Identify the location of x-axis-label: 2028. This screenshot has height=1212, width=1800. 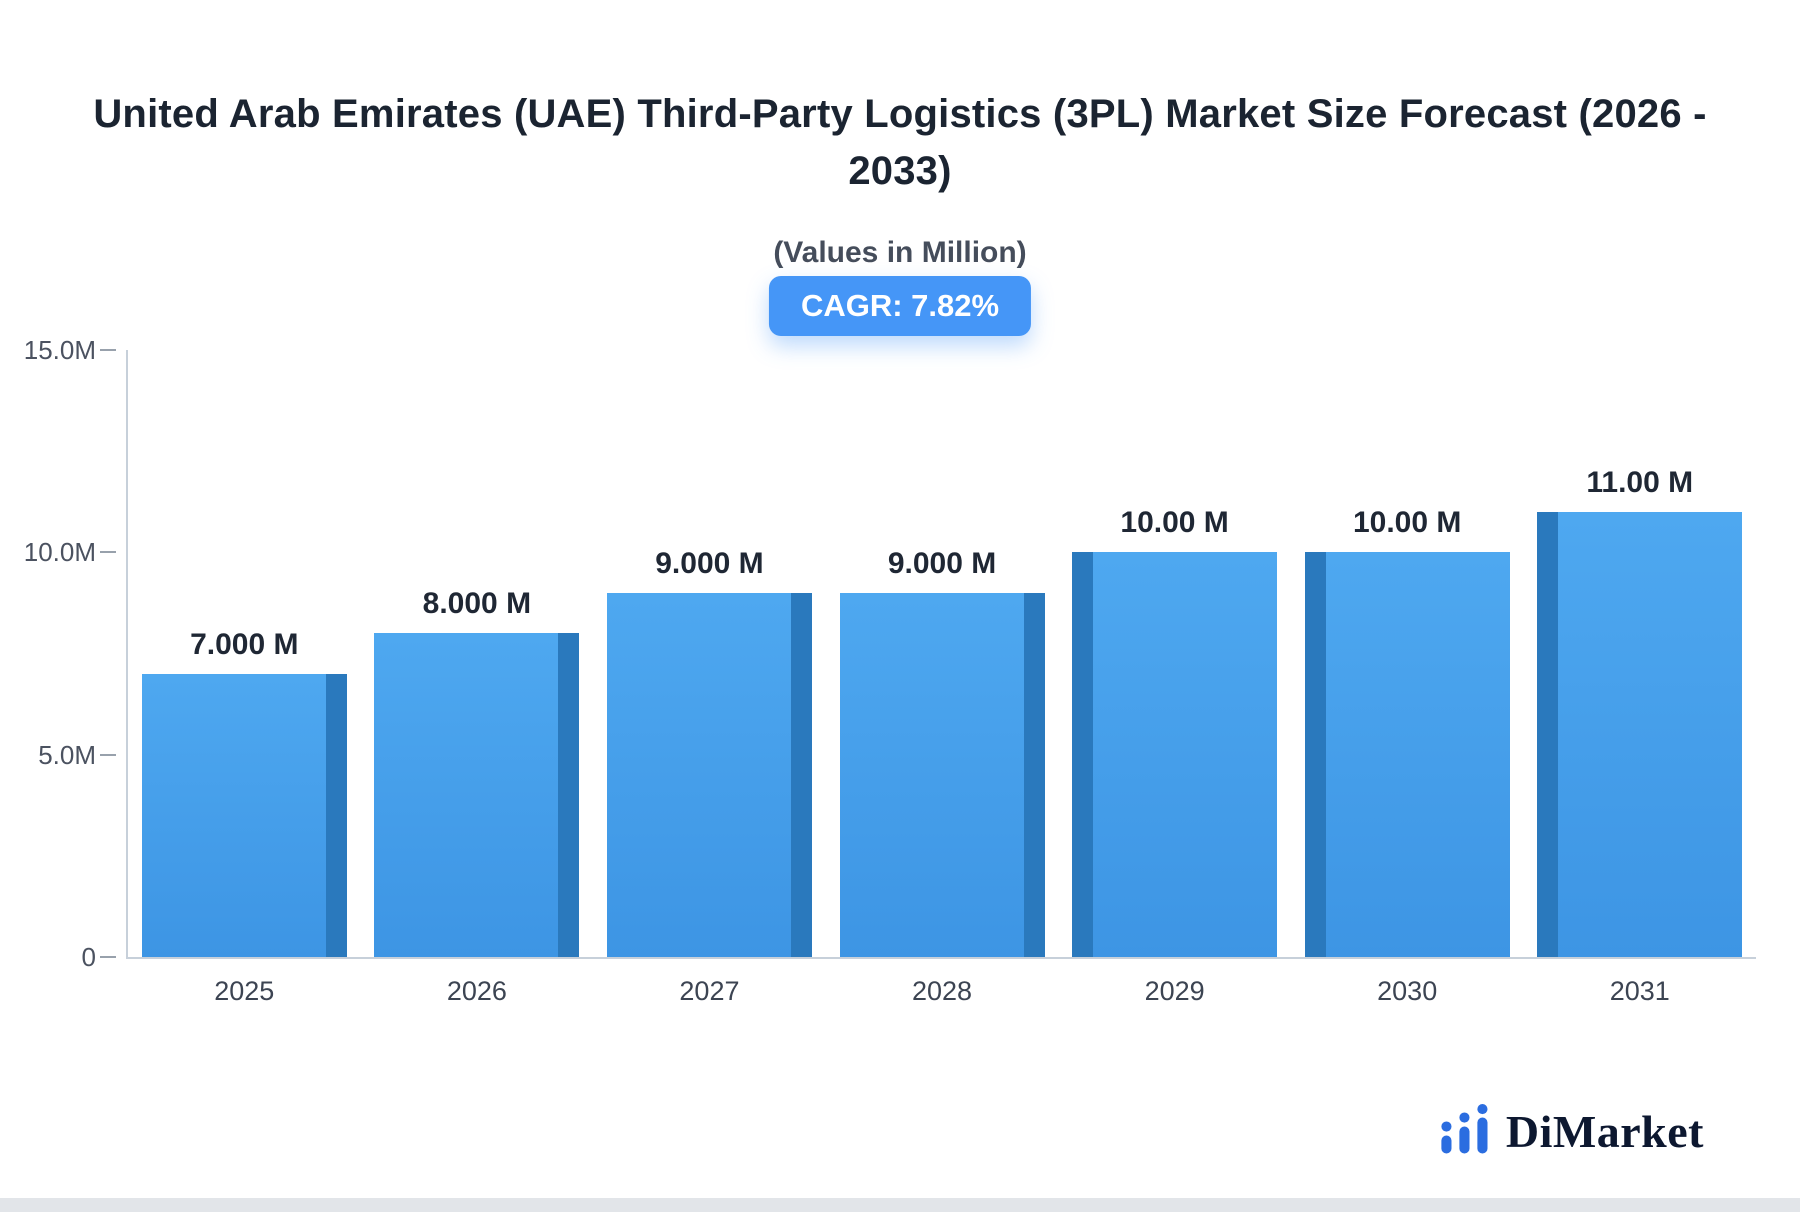
(942, 991).